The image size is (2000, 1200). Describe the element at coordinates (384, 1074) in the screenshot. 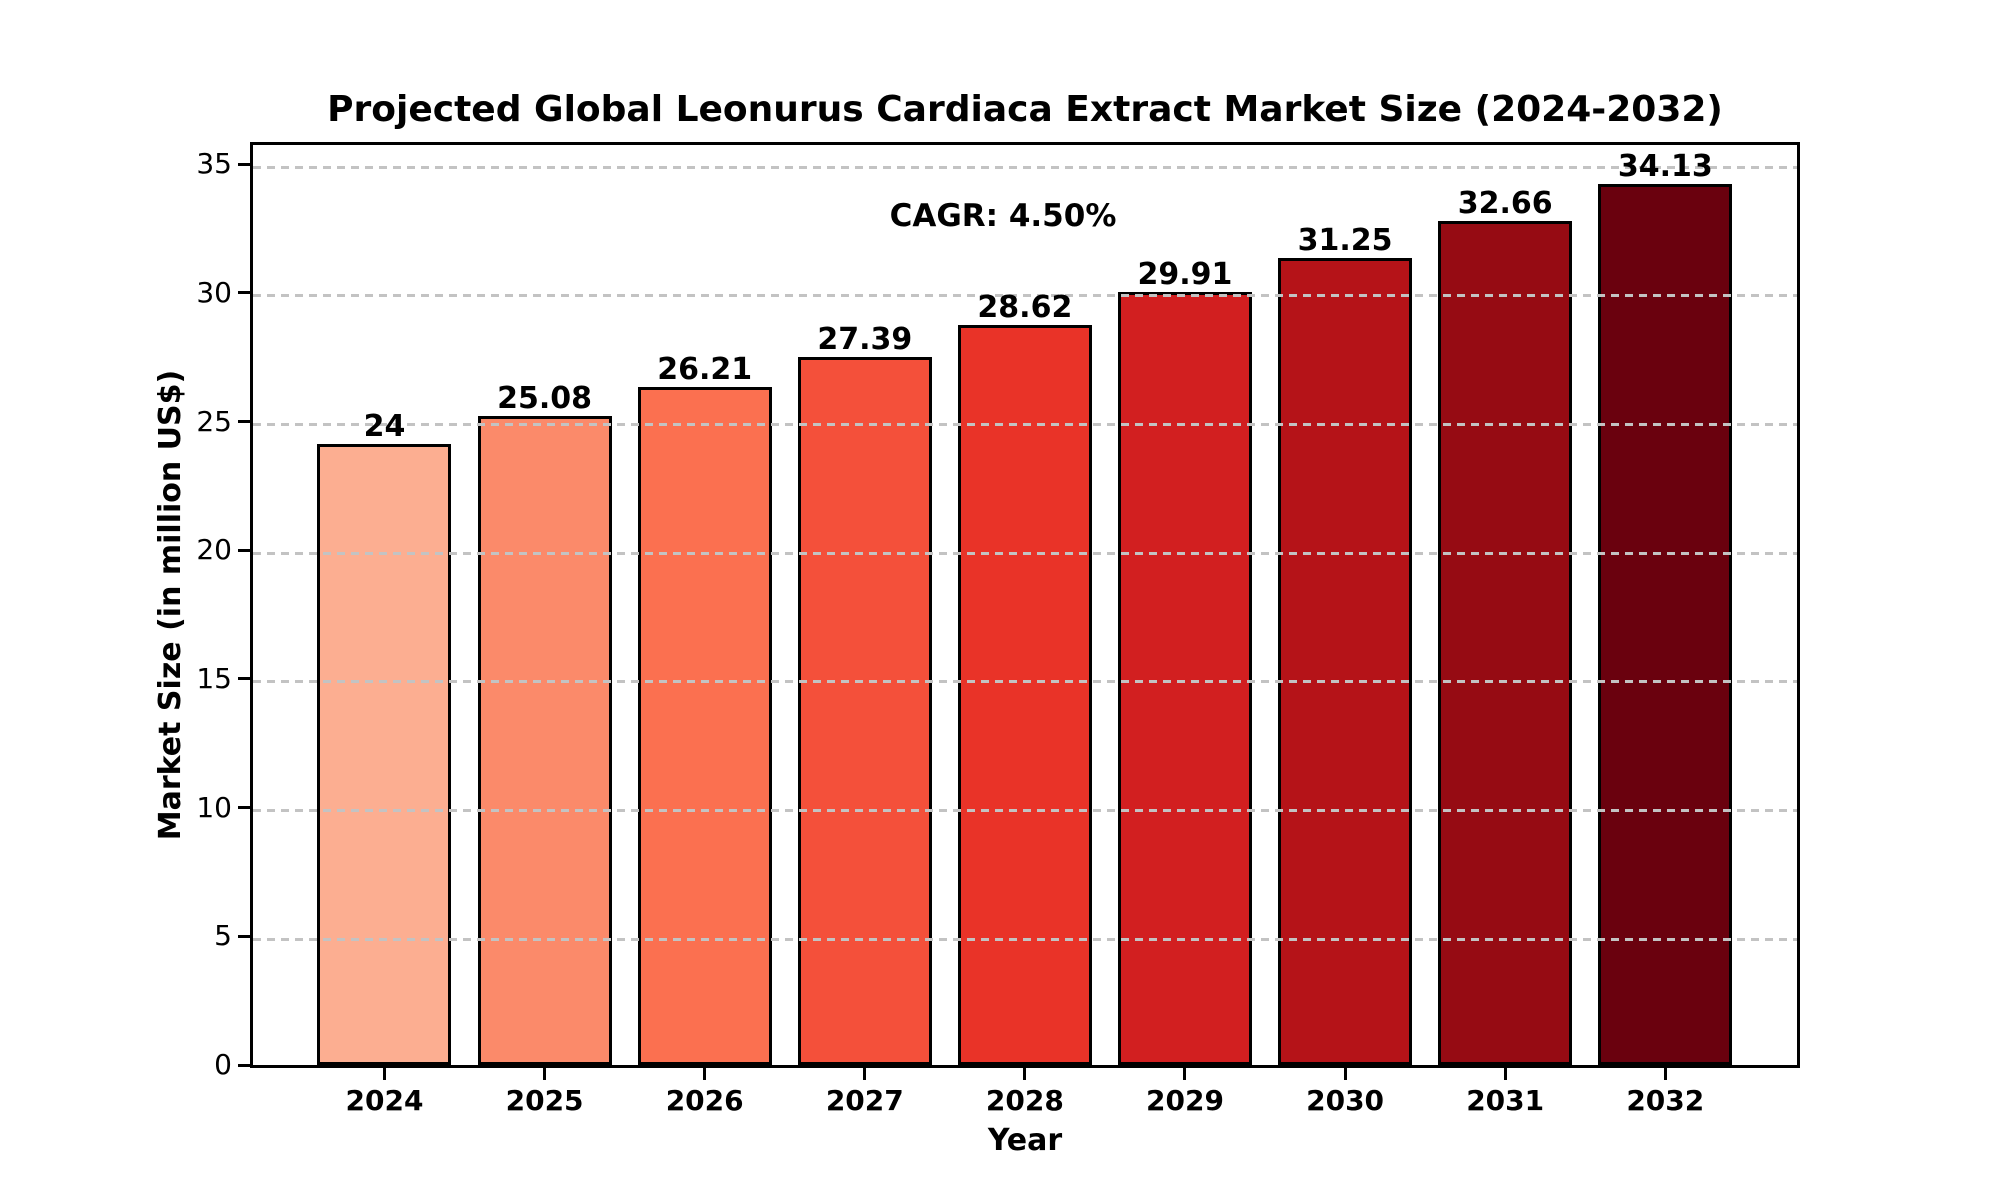

I see `x-tick-mark-2024` at that location.